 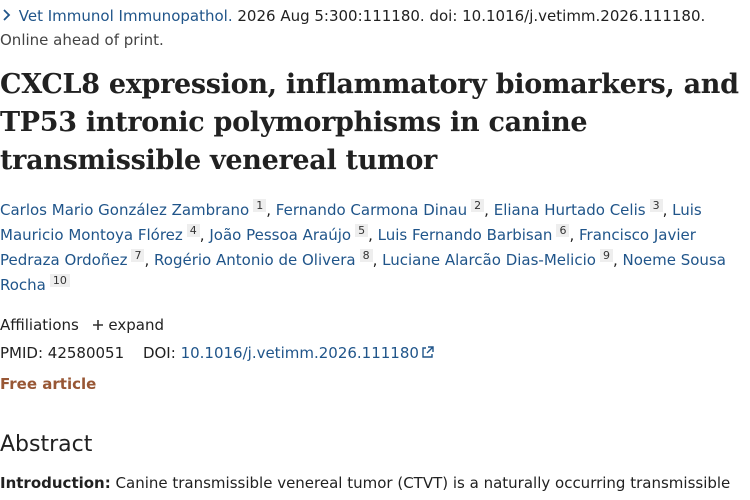 I want to click on expand-toggle: expand, so click(x=128, y=325).